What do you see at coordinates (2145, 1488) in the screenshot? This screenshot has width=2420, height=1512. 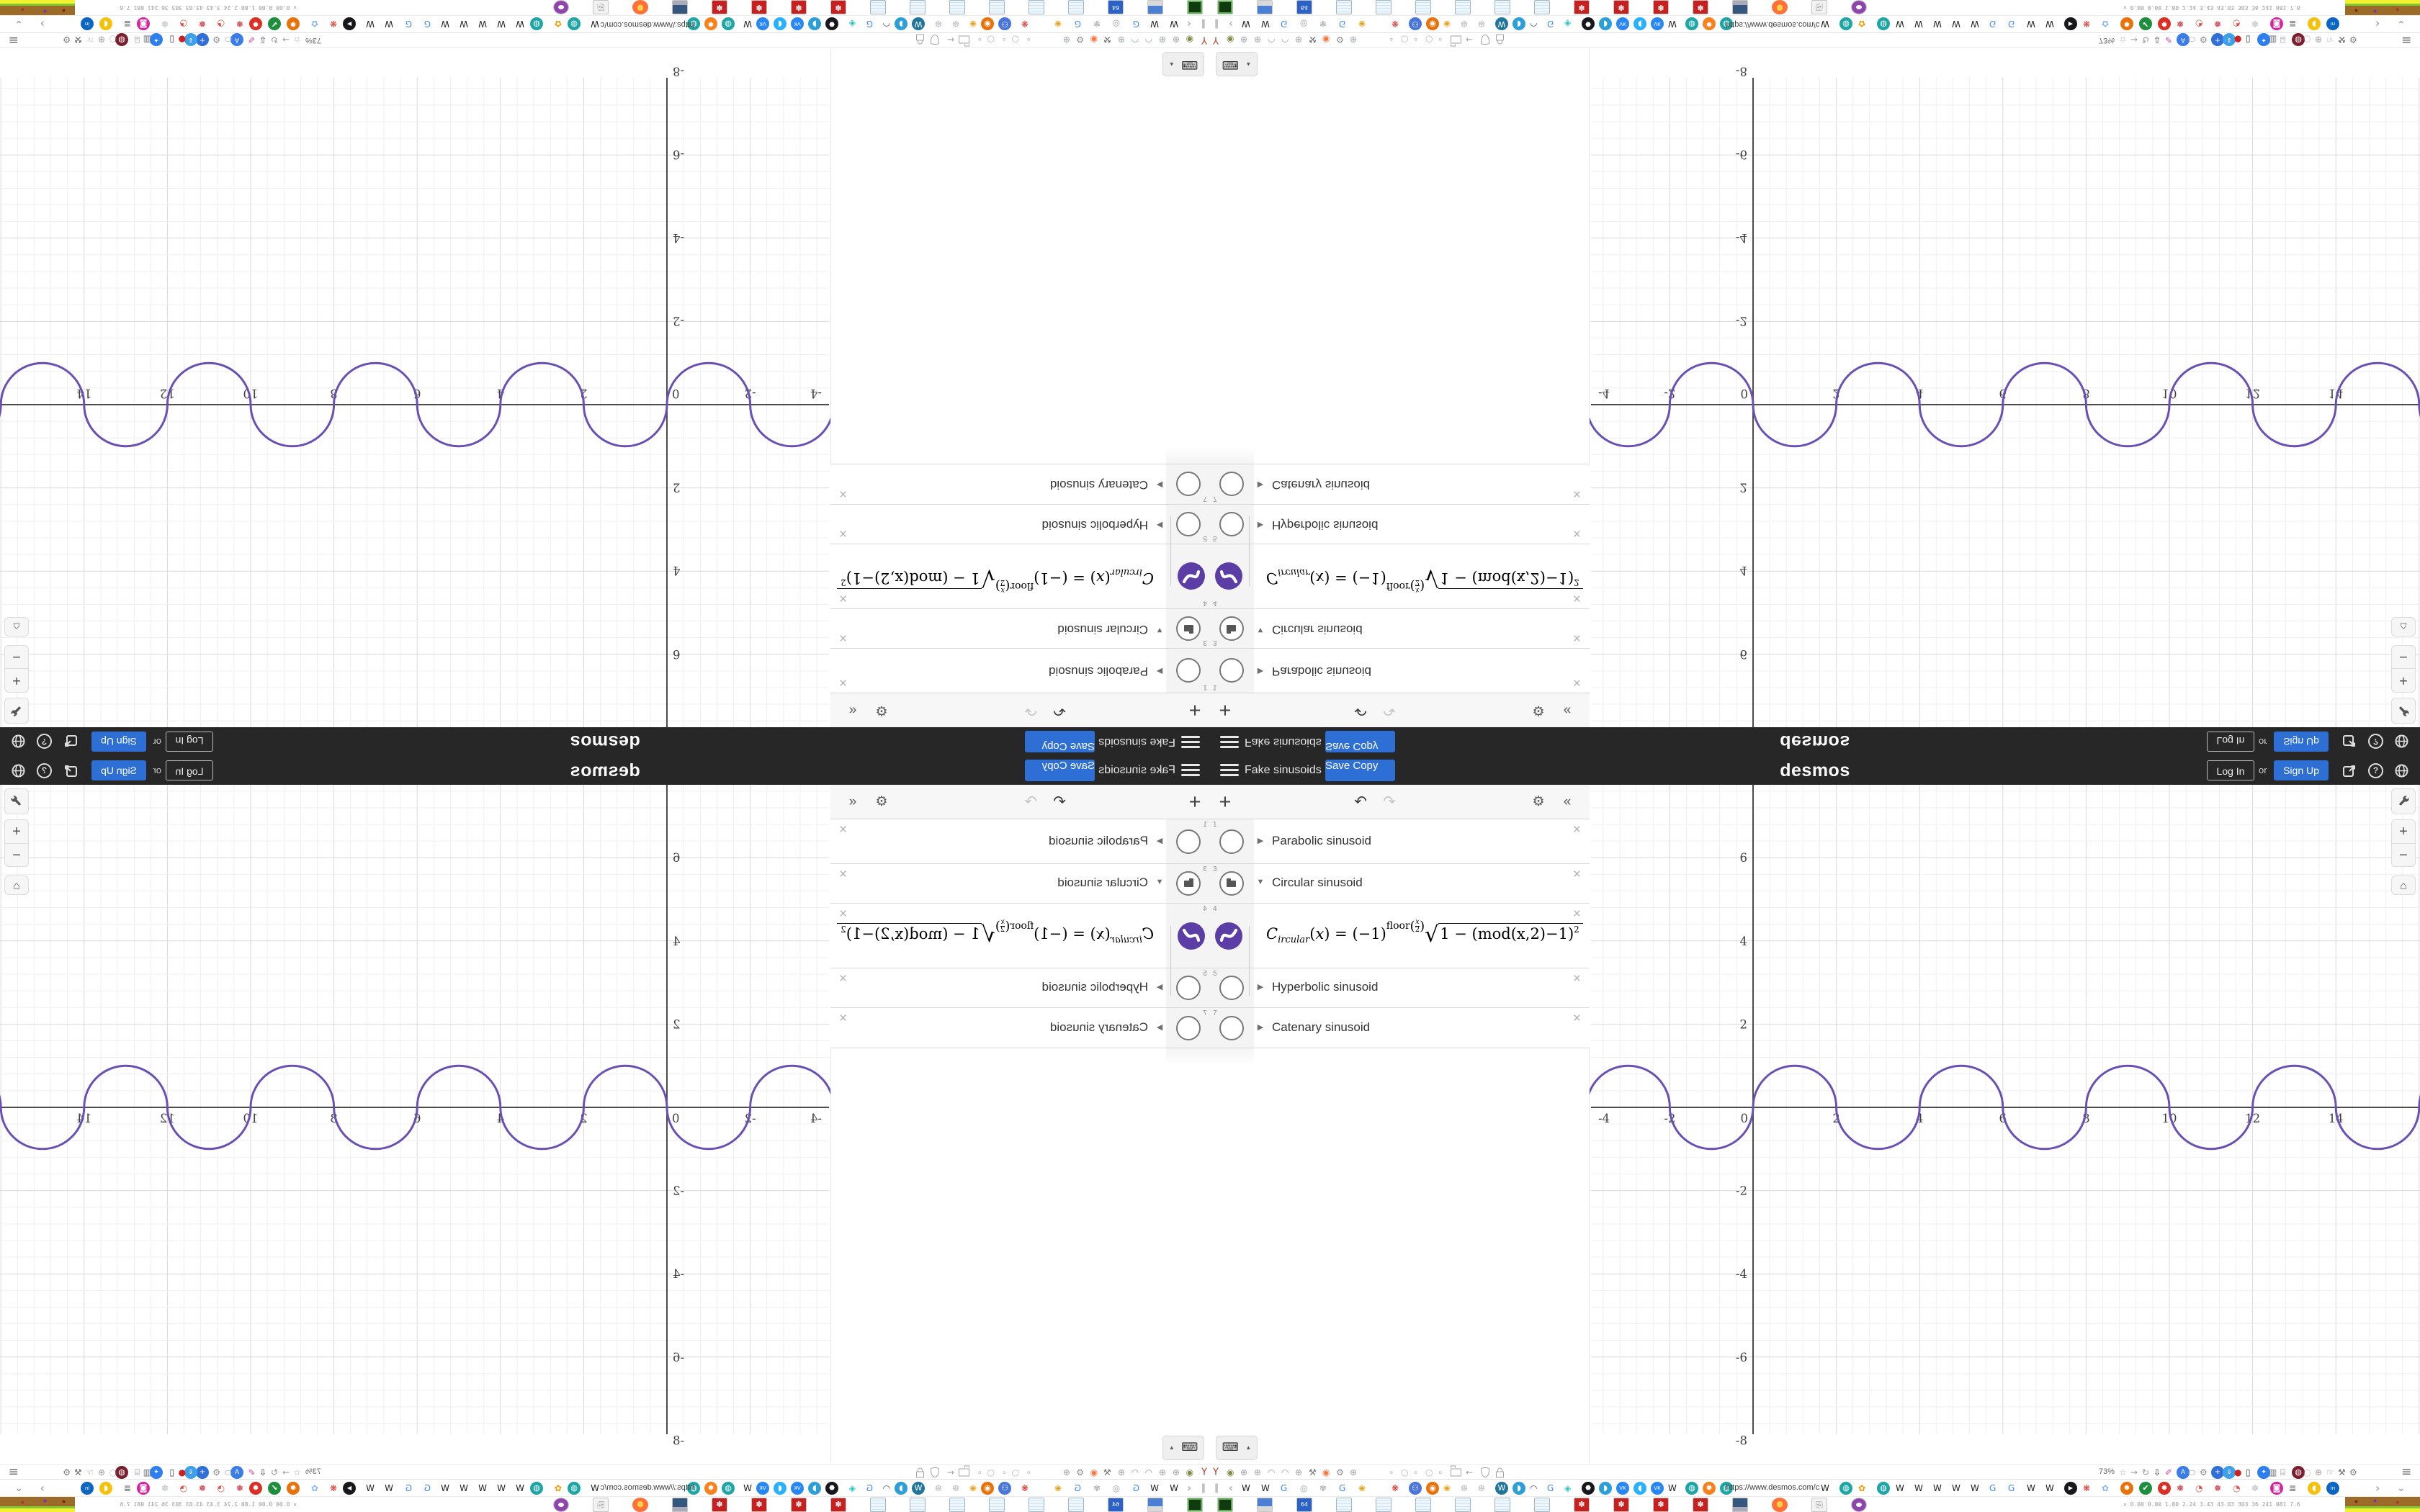 I see `tab-favicon: ✔` at bounding box center [2145, 1488].